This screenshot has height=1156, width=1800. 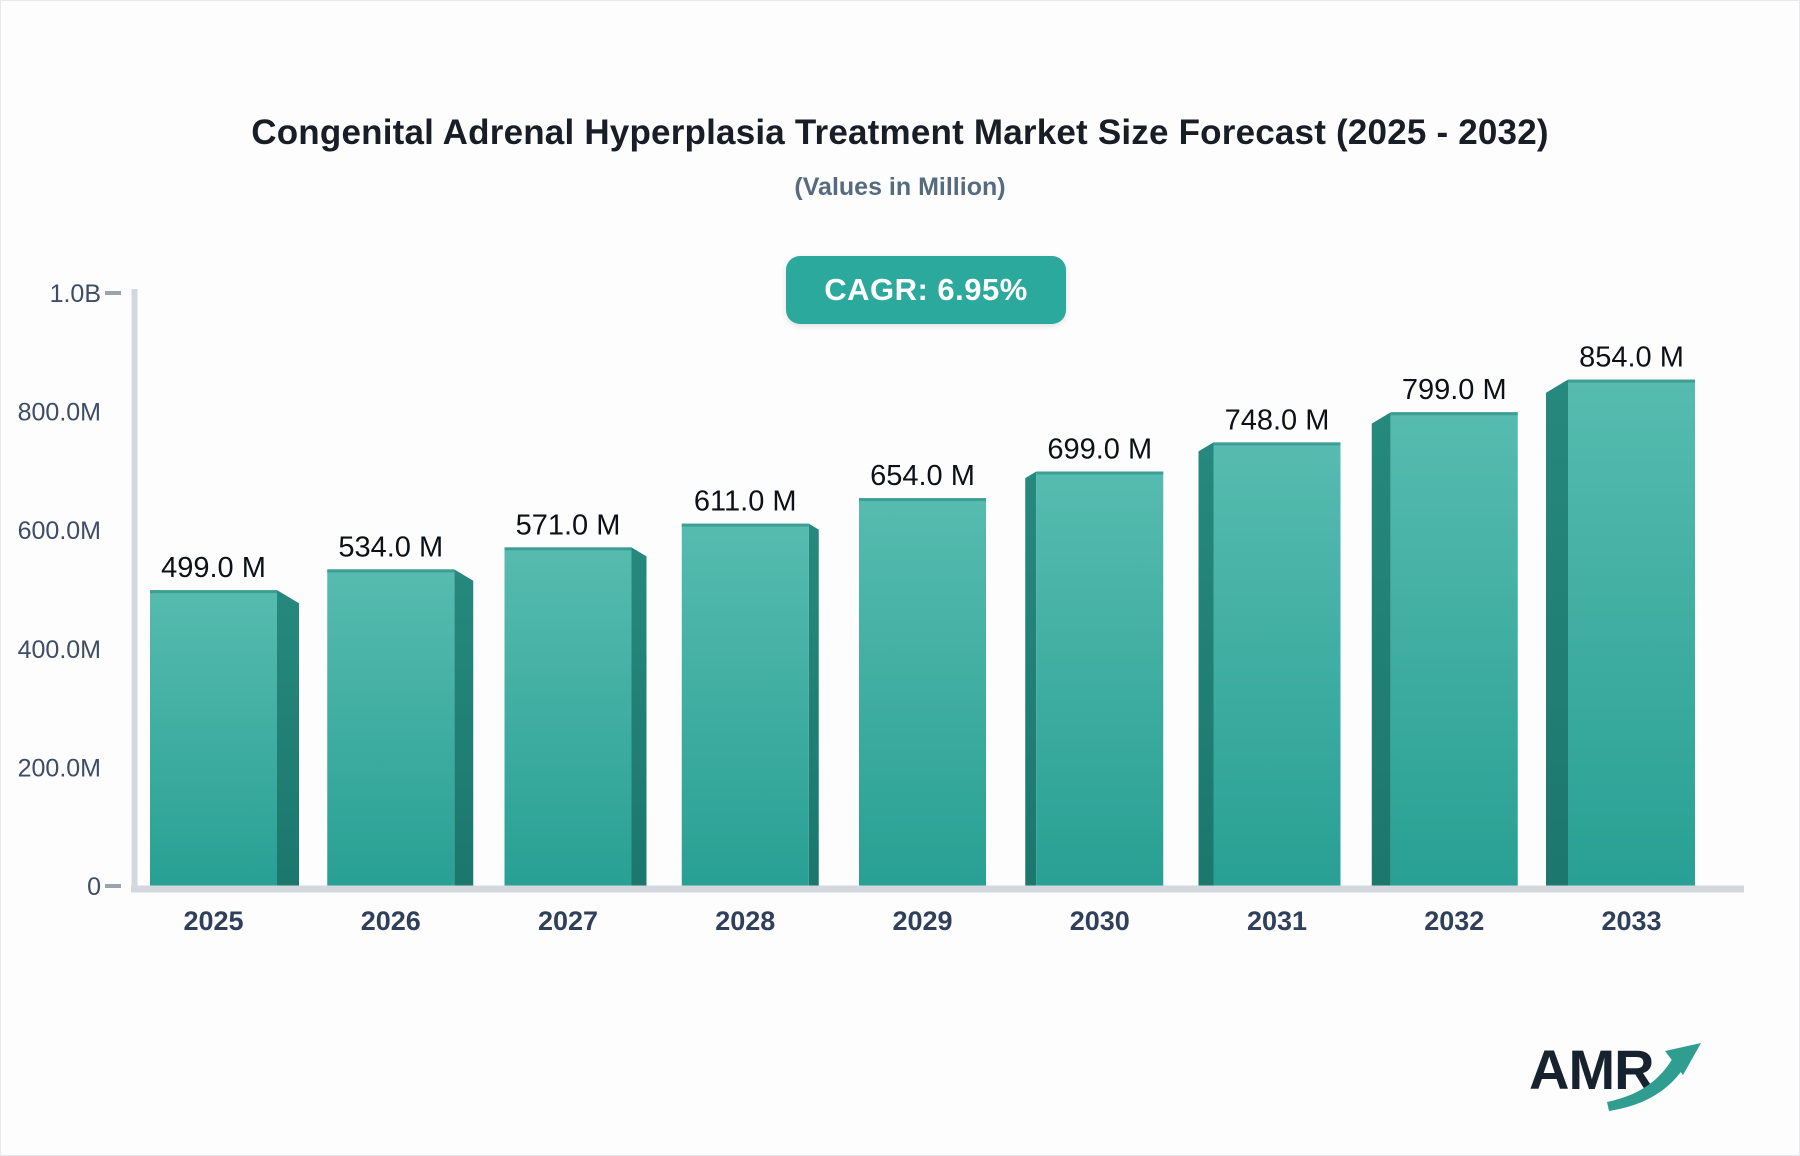 What do you see at coordinates (1454, 390) in the screenshot?
I see `bar-value-label: 799.0 M` at bounding box center [1454, 390].